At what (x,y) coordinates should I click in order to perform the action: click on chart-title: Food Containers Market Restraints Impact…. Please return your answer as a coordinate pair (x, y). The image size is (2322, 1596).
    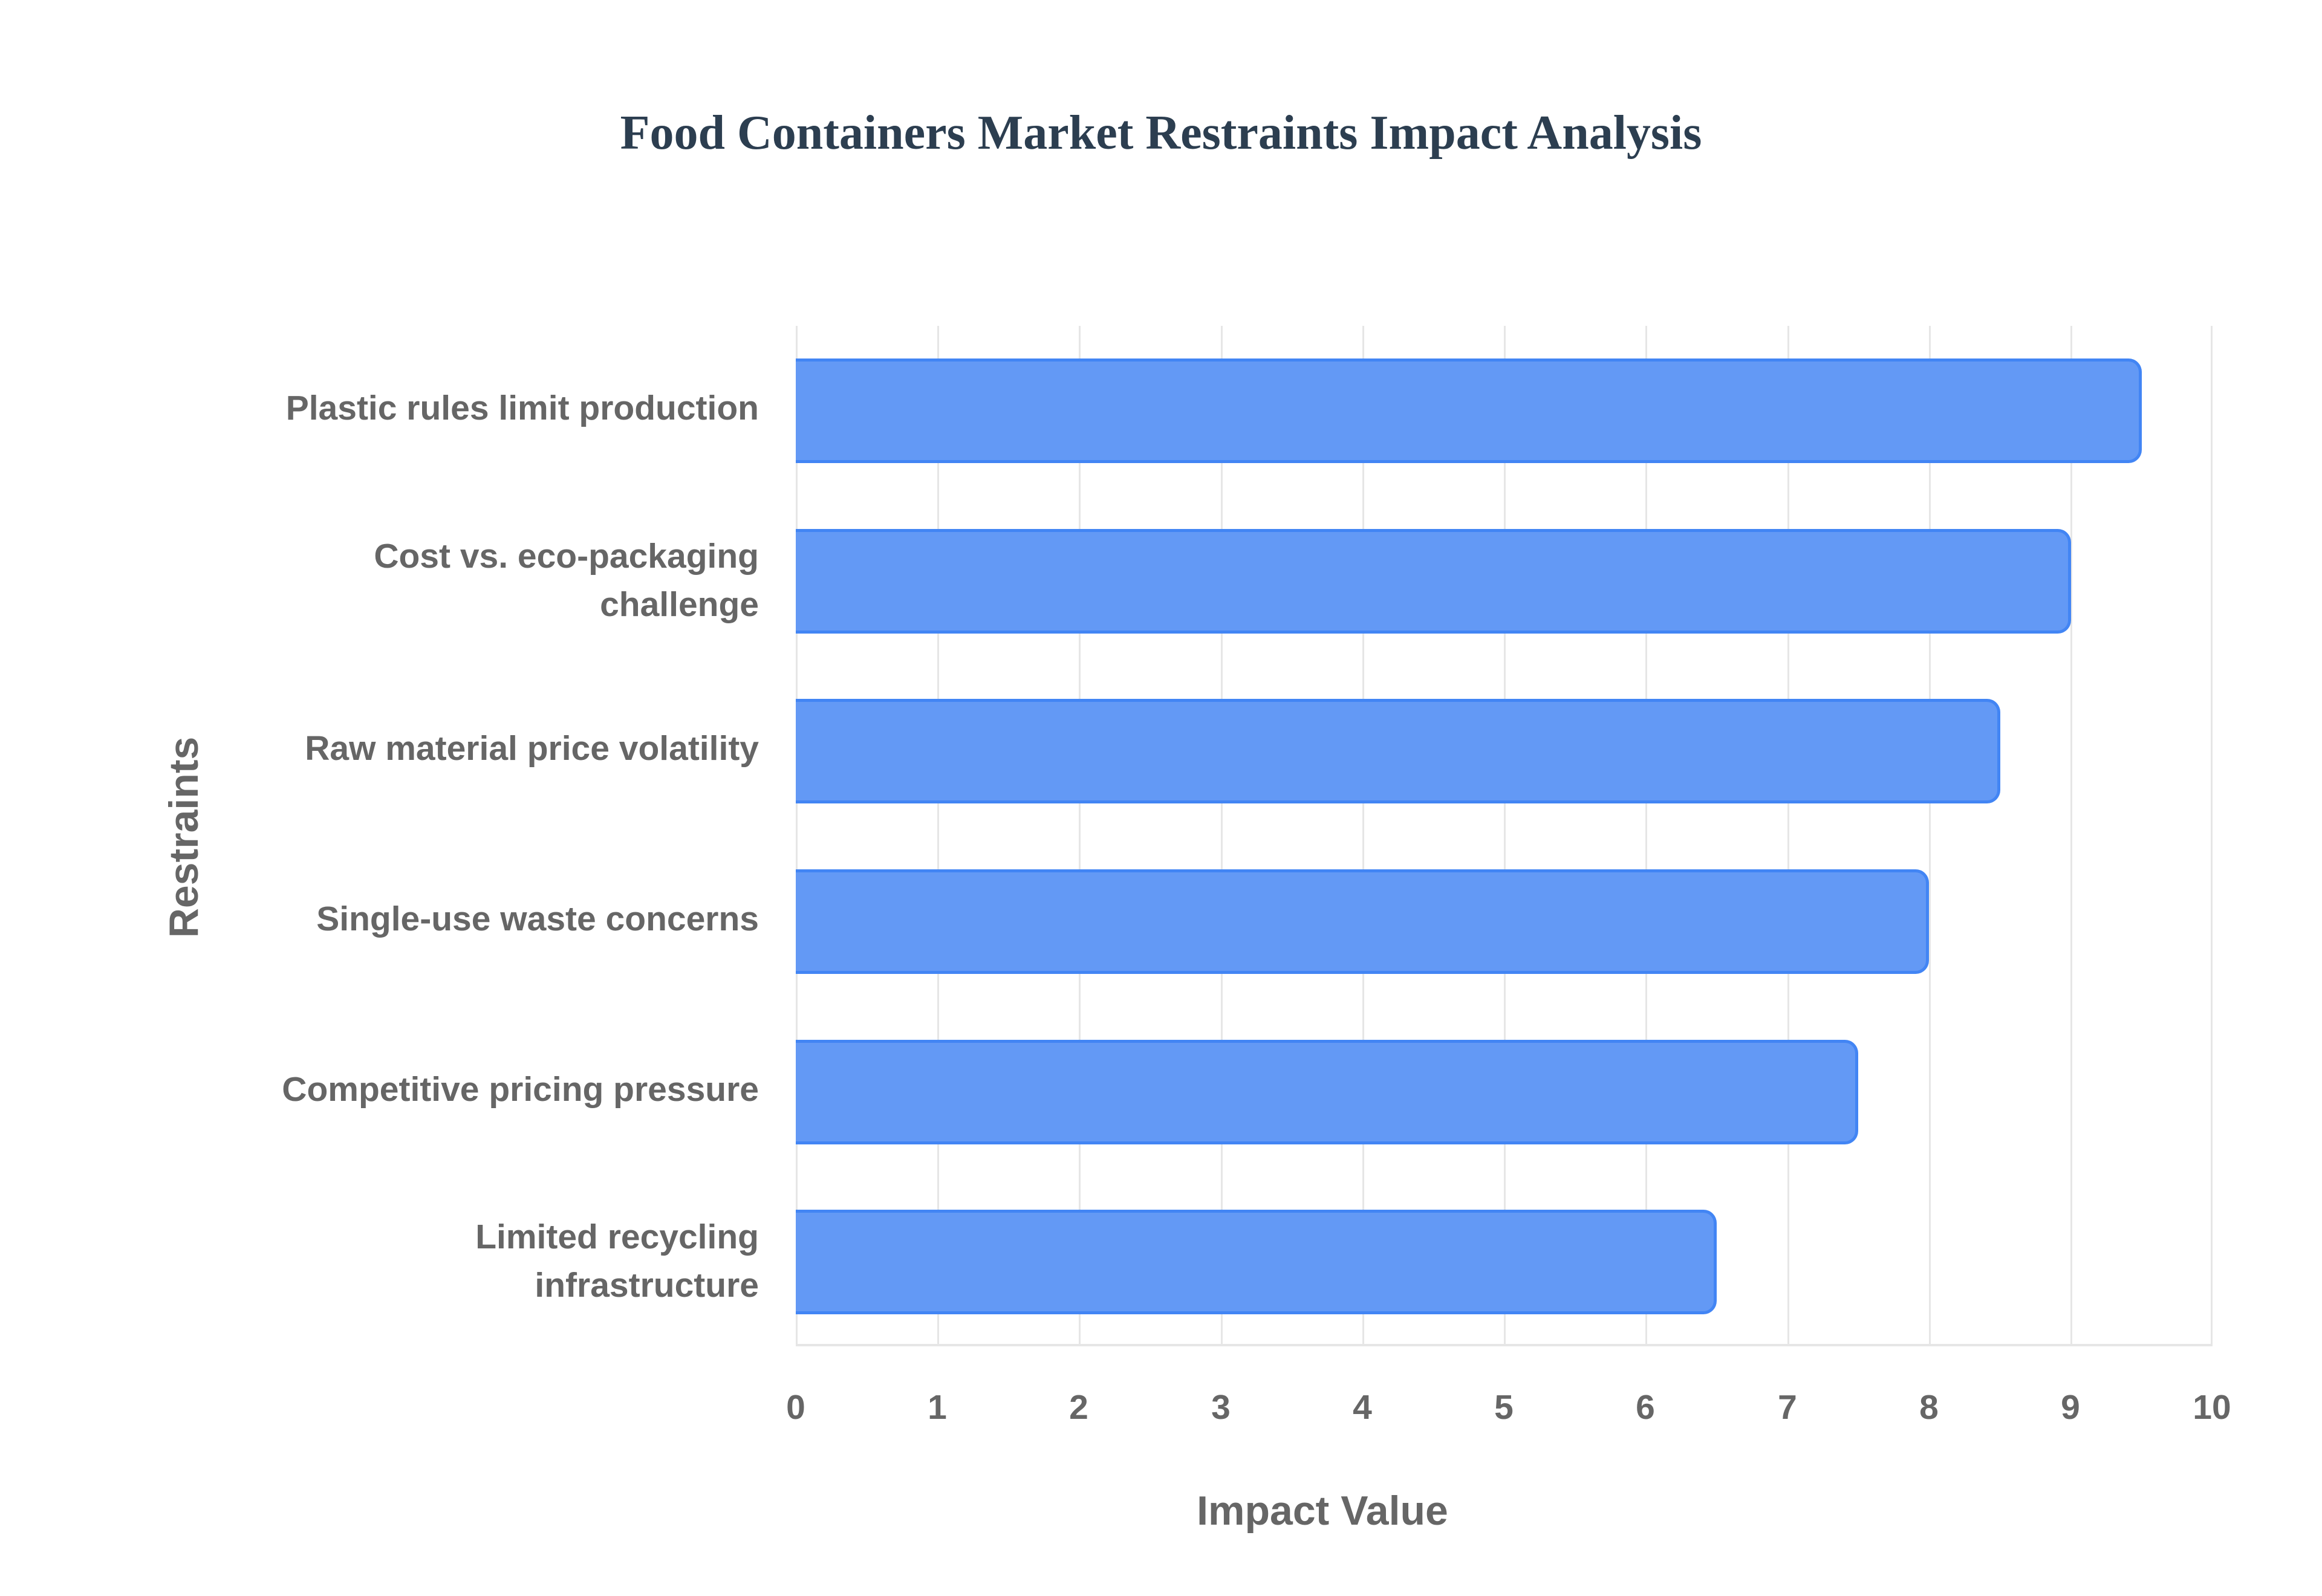
    Looking at the image, I should click on (1161, 133).